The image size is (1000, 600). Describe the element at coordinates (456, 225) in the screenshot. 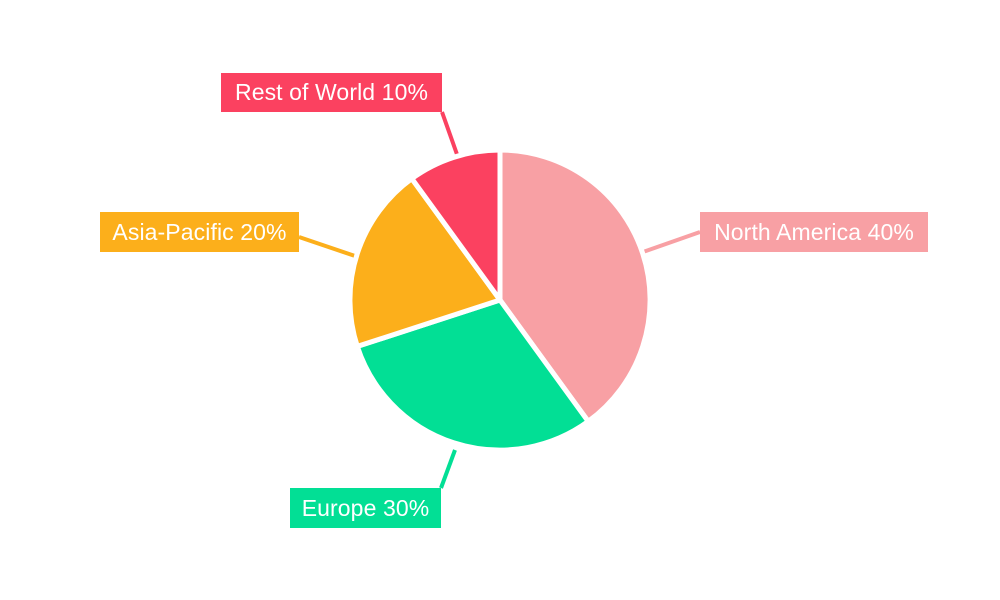

I see `pie-slice-rest-of-world` at that location.